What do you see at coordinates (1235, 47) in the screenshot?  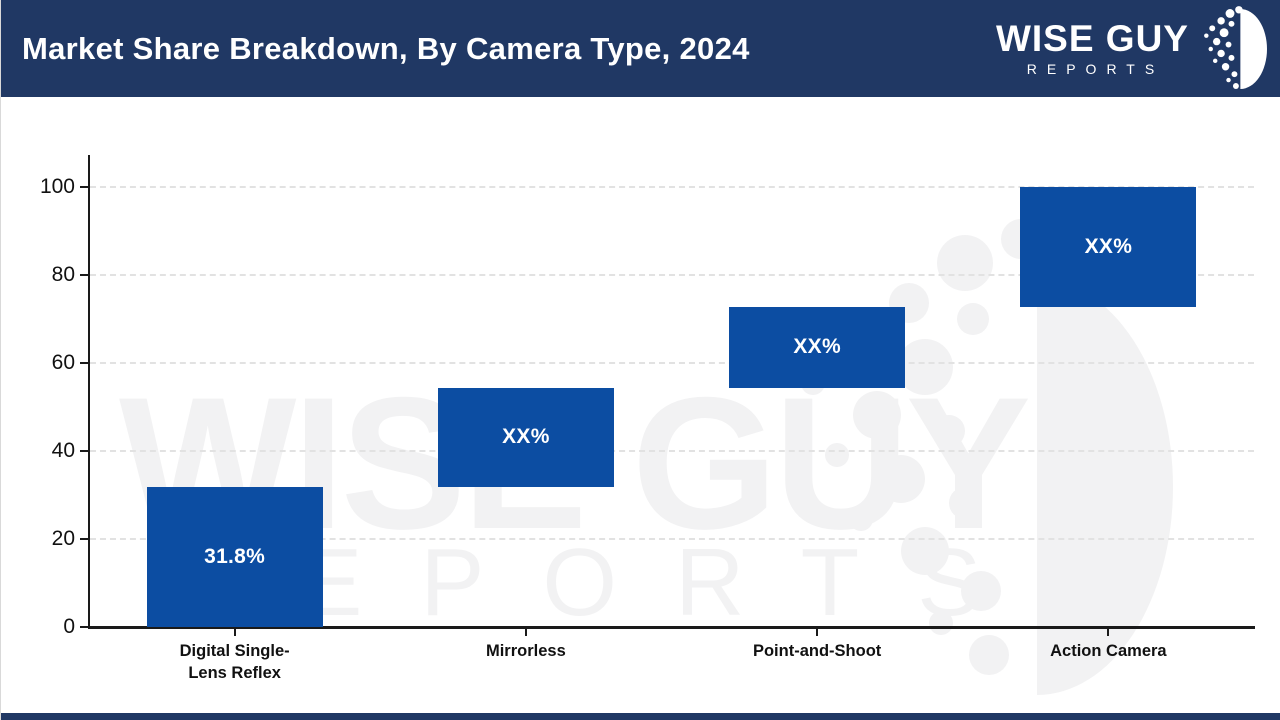 I see `head-dots-icon` at bounding box center [1235, 47].